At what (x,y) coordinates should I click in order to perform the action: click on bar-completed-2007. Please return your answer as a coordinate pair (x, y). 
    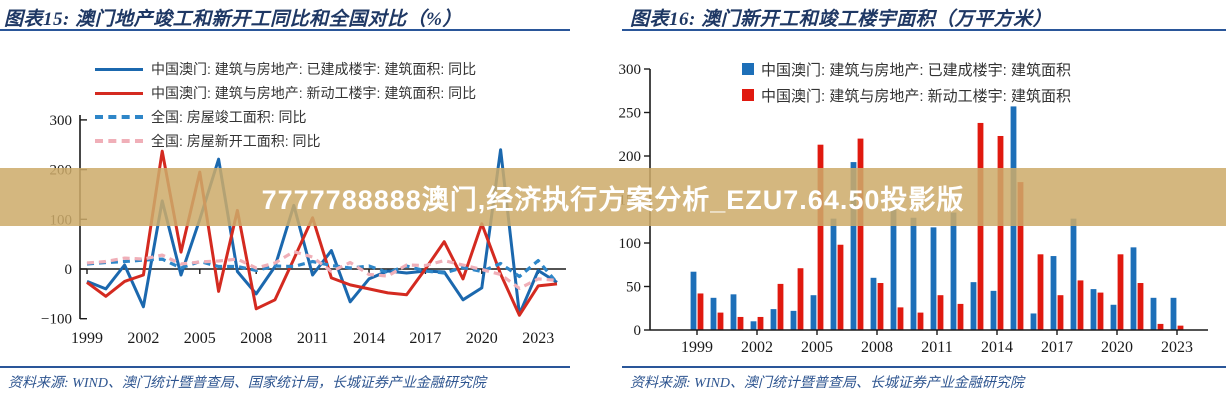
    Looking at the image, I should click on (853, 246).